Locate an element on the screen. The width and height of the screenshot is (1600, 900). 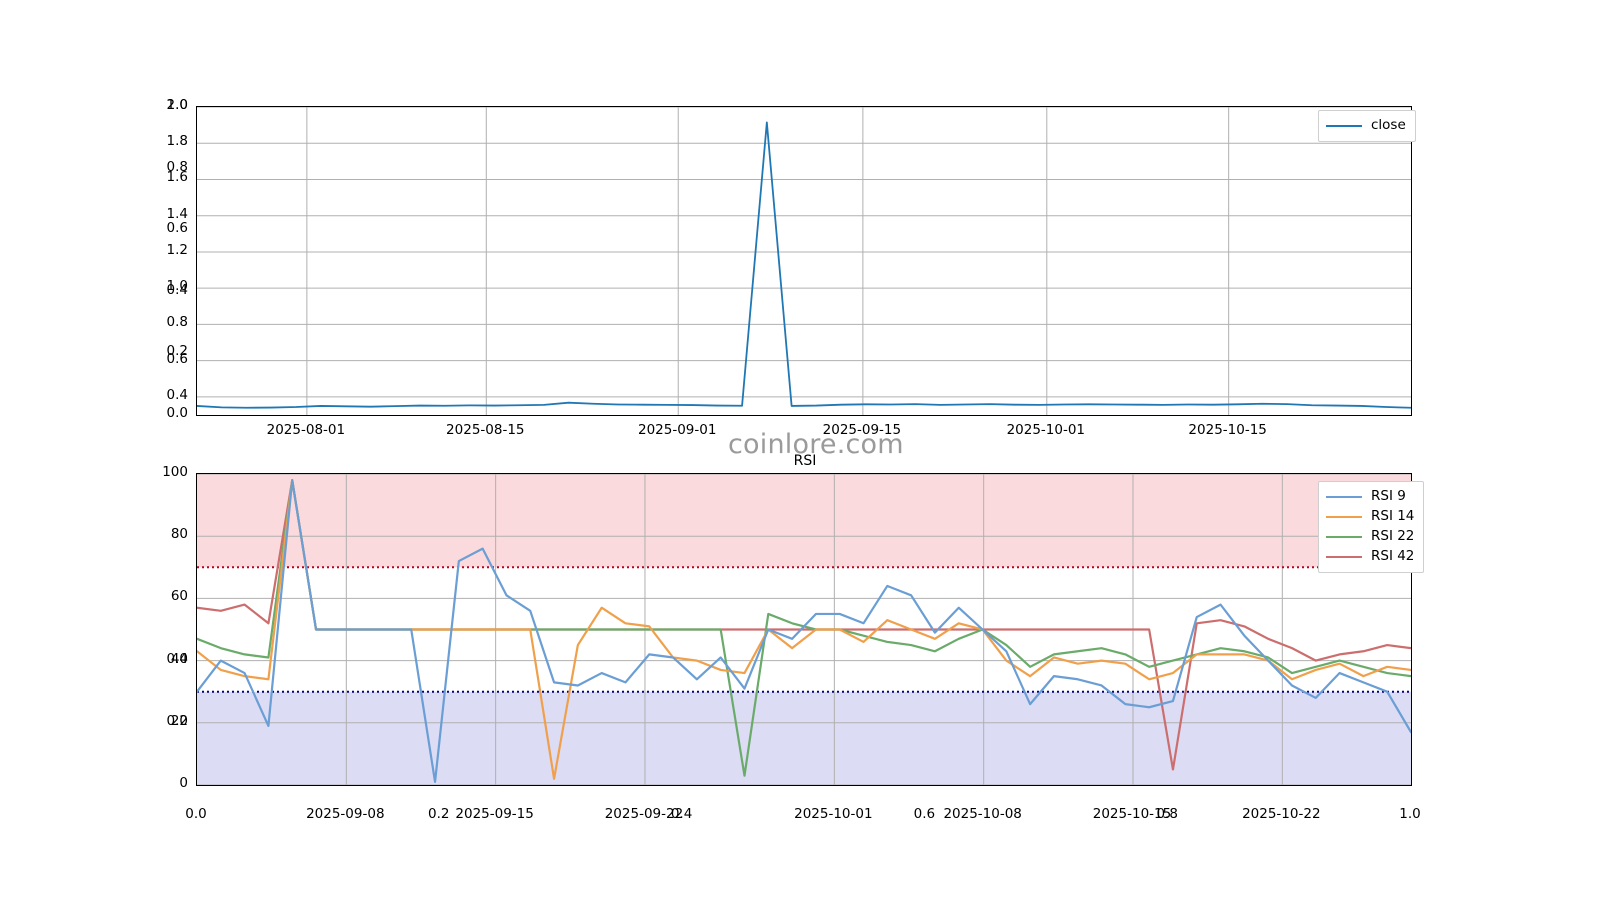
axis-tick-label: 2025-08-01 is located at coordinates (306, 430).